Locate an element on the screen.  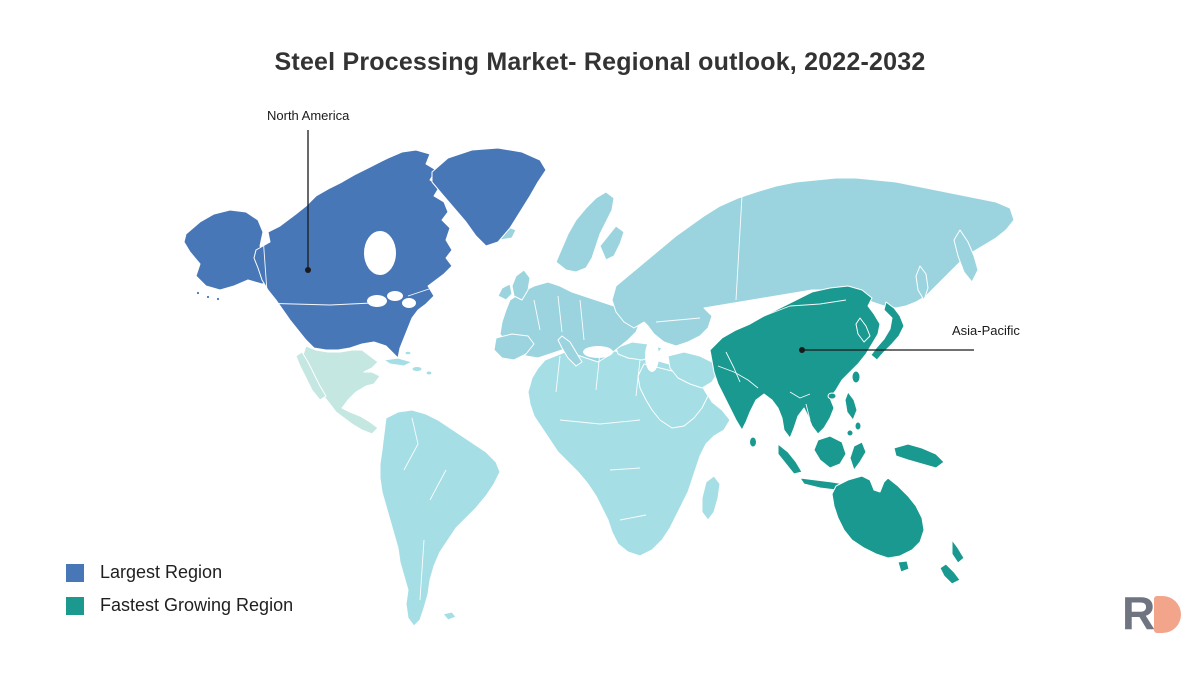
region-new-zealand-south is located at coordinates (950, 574).